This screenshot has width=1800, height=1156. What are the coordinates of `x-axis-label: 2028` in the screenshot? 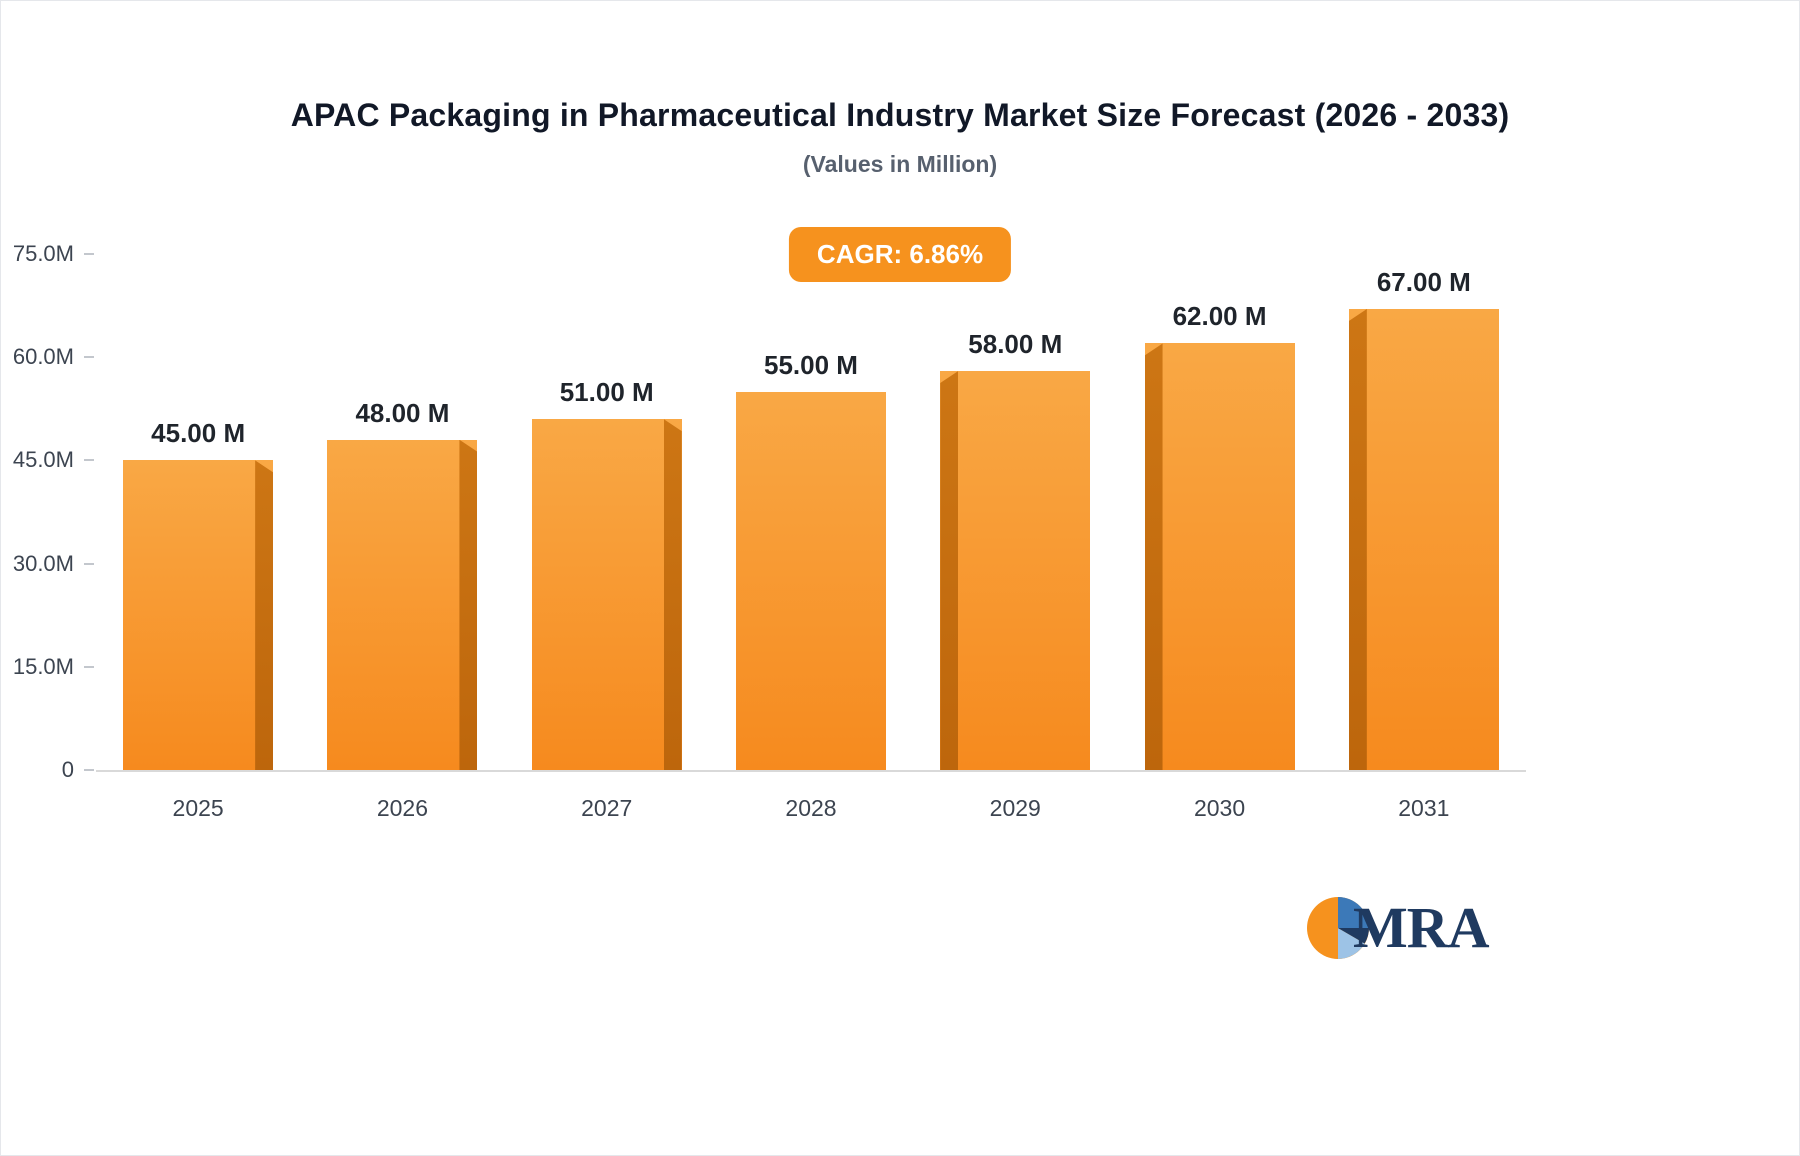 It's located at (811, 808).